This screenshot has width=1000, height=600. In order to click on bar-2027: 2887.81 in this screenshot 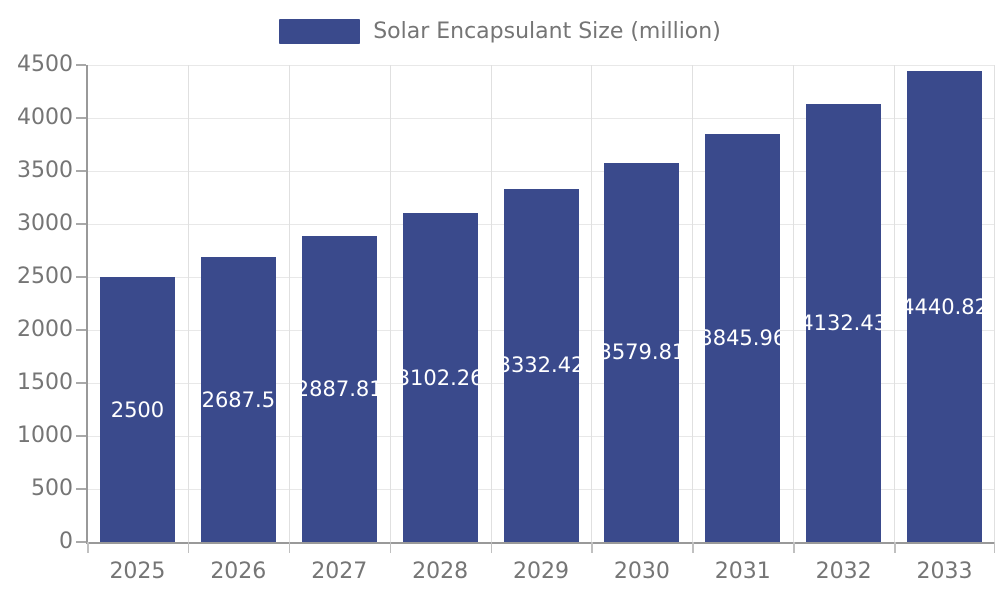, I will do `click(339, 388)`.